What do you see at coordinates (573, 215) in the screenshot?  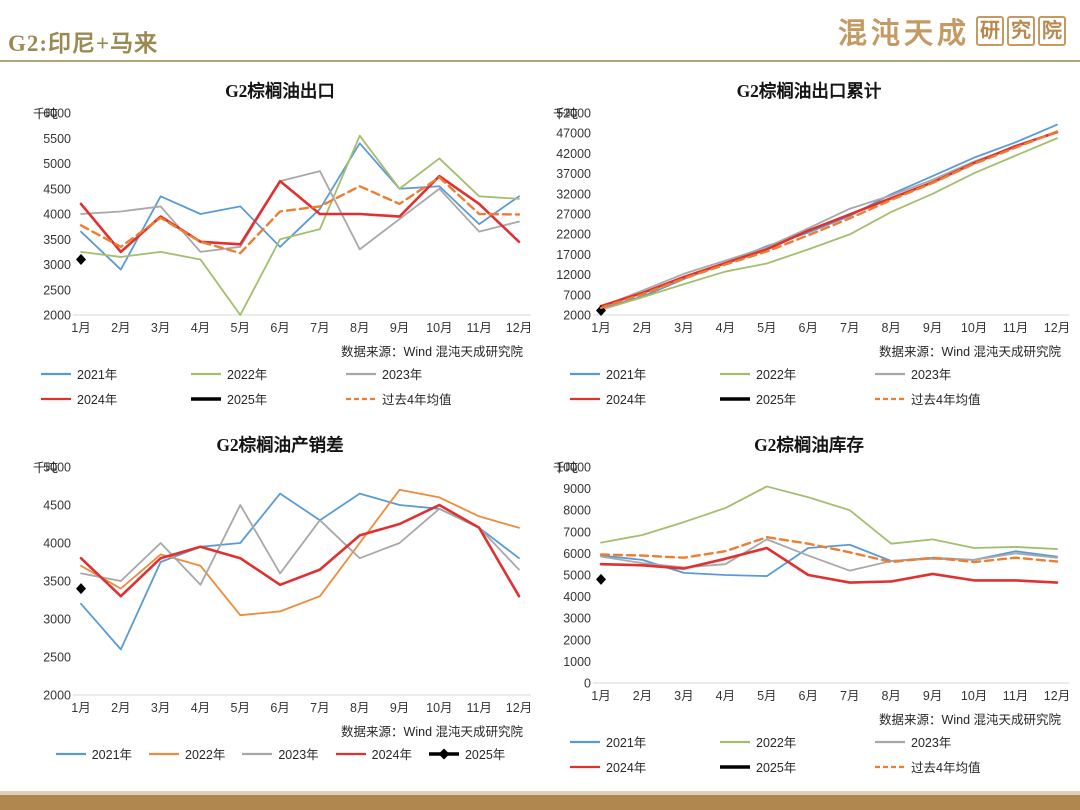 I see `svg-text: 27000` at bounding box center [573, 215].